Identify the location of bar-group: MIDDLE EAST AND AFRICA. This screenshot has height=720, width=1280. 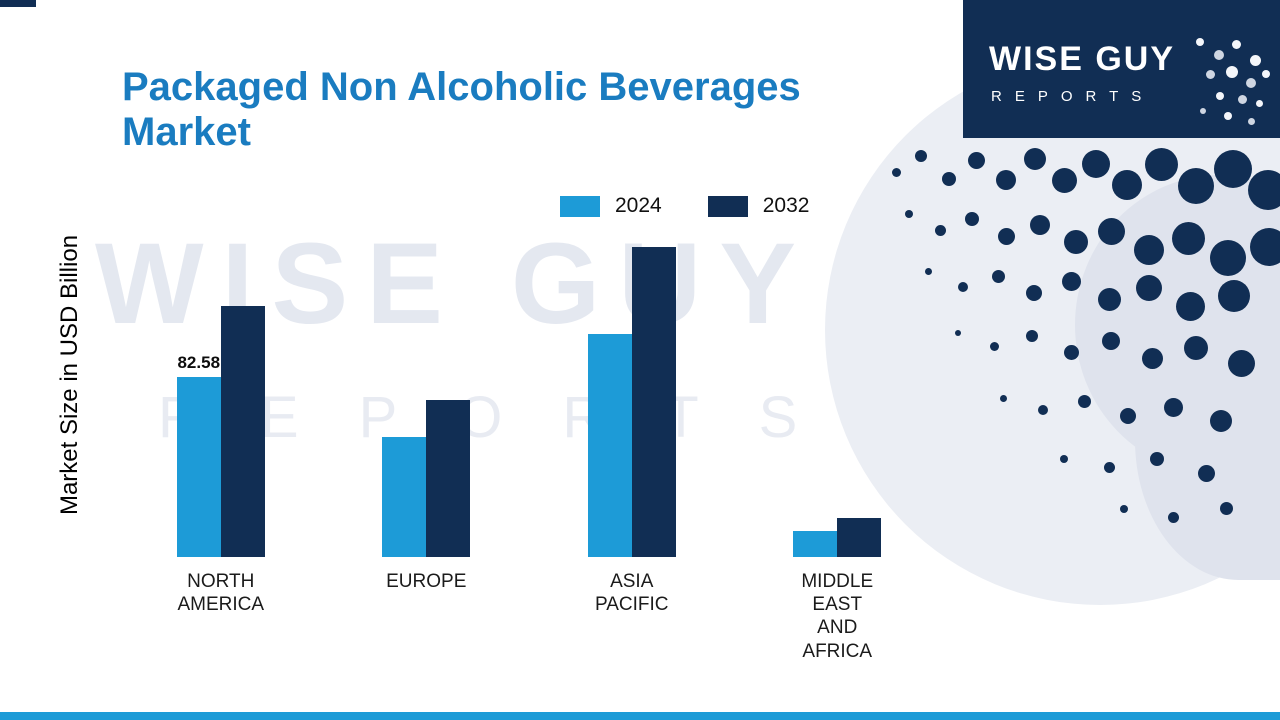
(837, 430).